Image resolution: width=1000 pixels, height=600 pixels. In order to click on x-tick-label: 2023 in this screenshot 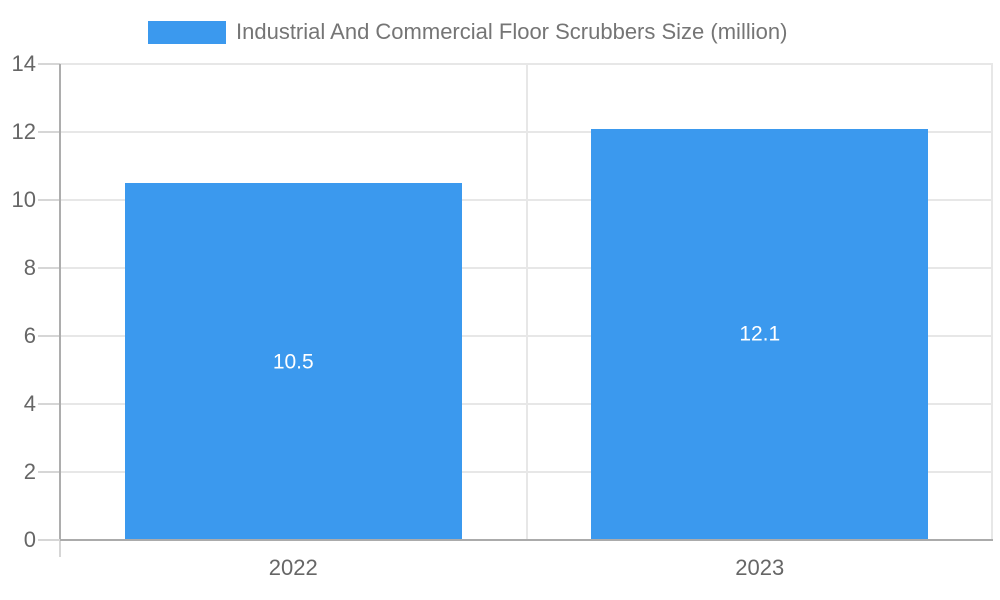, I will do `click(760, 567)`.